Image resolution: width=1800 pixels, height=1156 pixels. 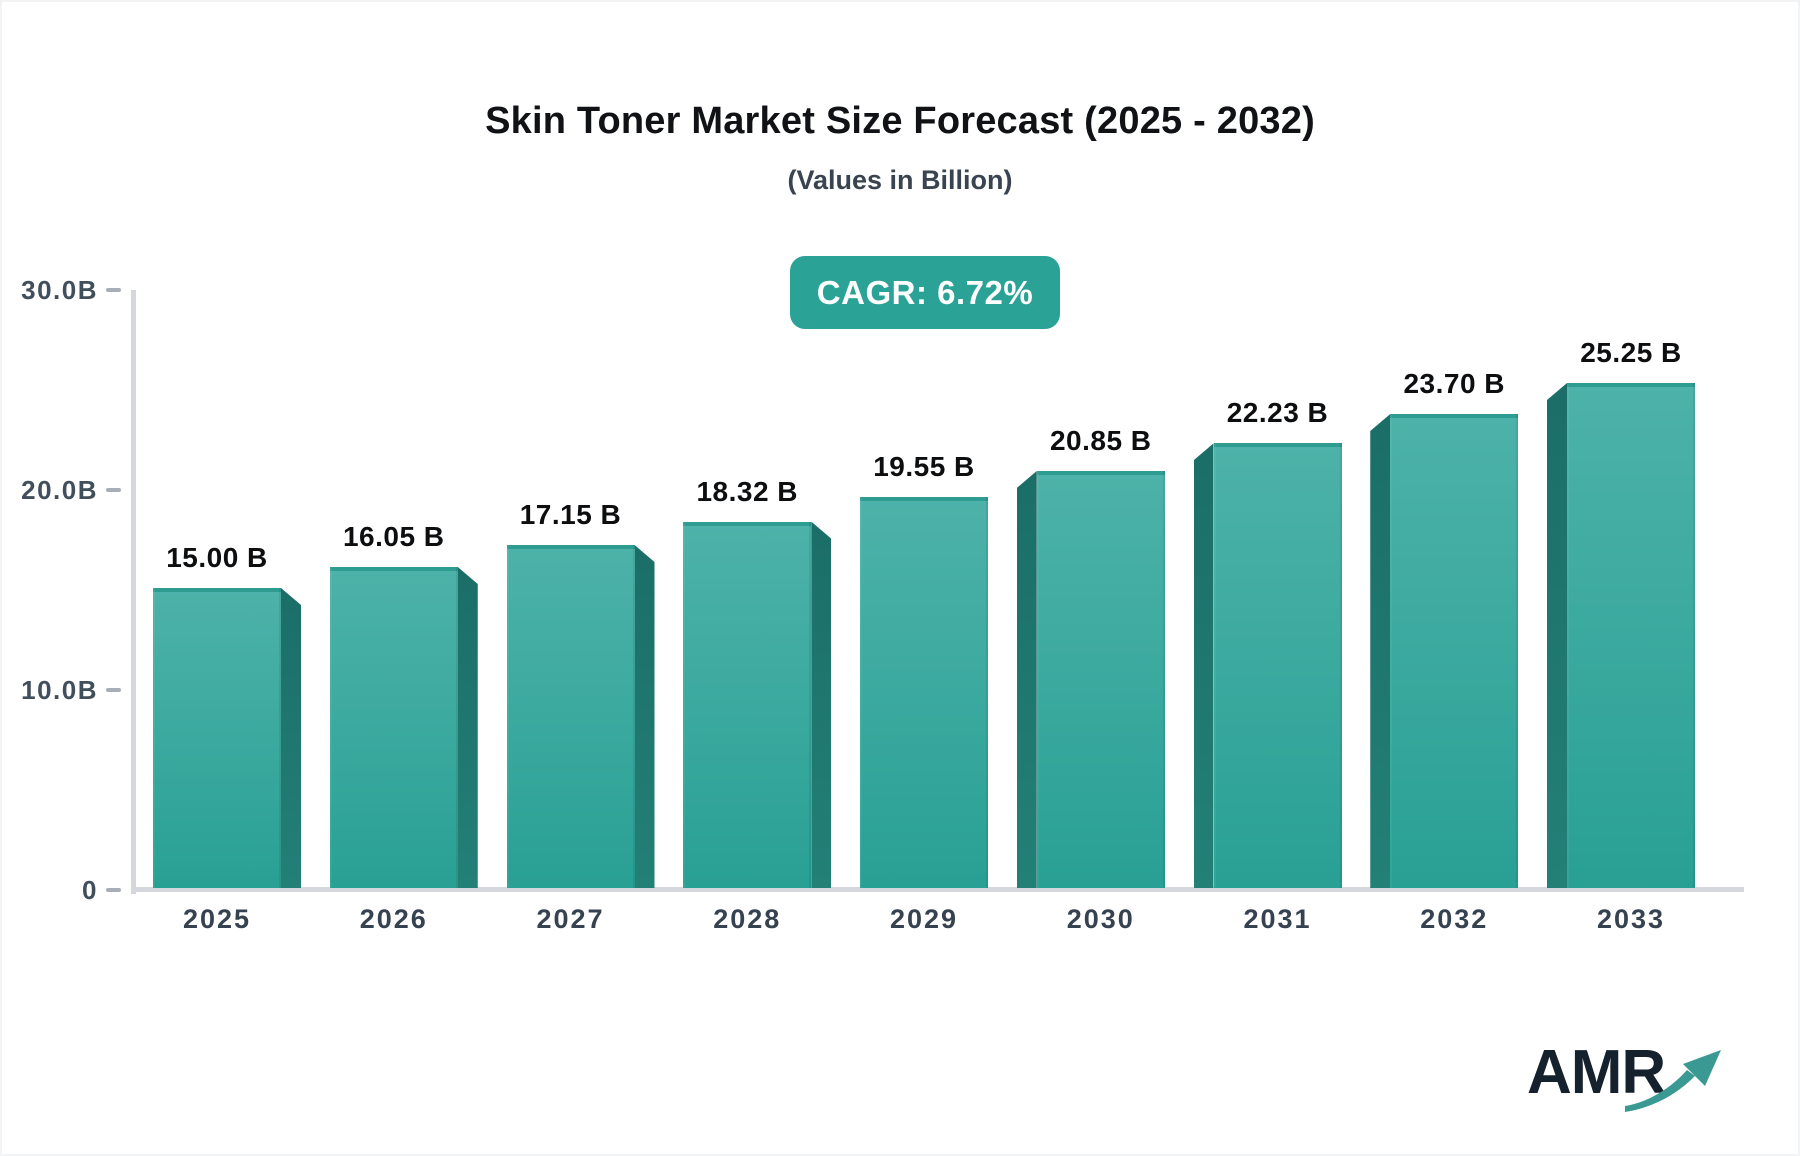 I want to click on brand-logo-text: AMR, so click(x=1596, y=1072).